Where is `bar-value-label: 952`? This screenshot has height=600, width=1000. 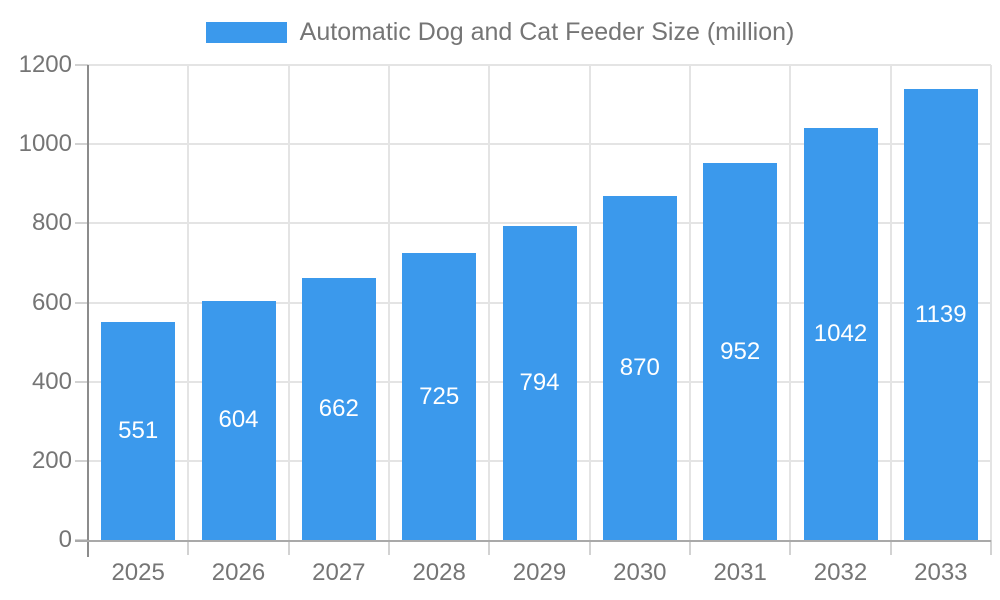 bar-value-label: 952 is located at coordinates (740, 351).